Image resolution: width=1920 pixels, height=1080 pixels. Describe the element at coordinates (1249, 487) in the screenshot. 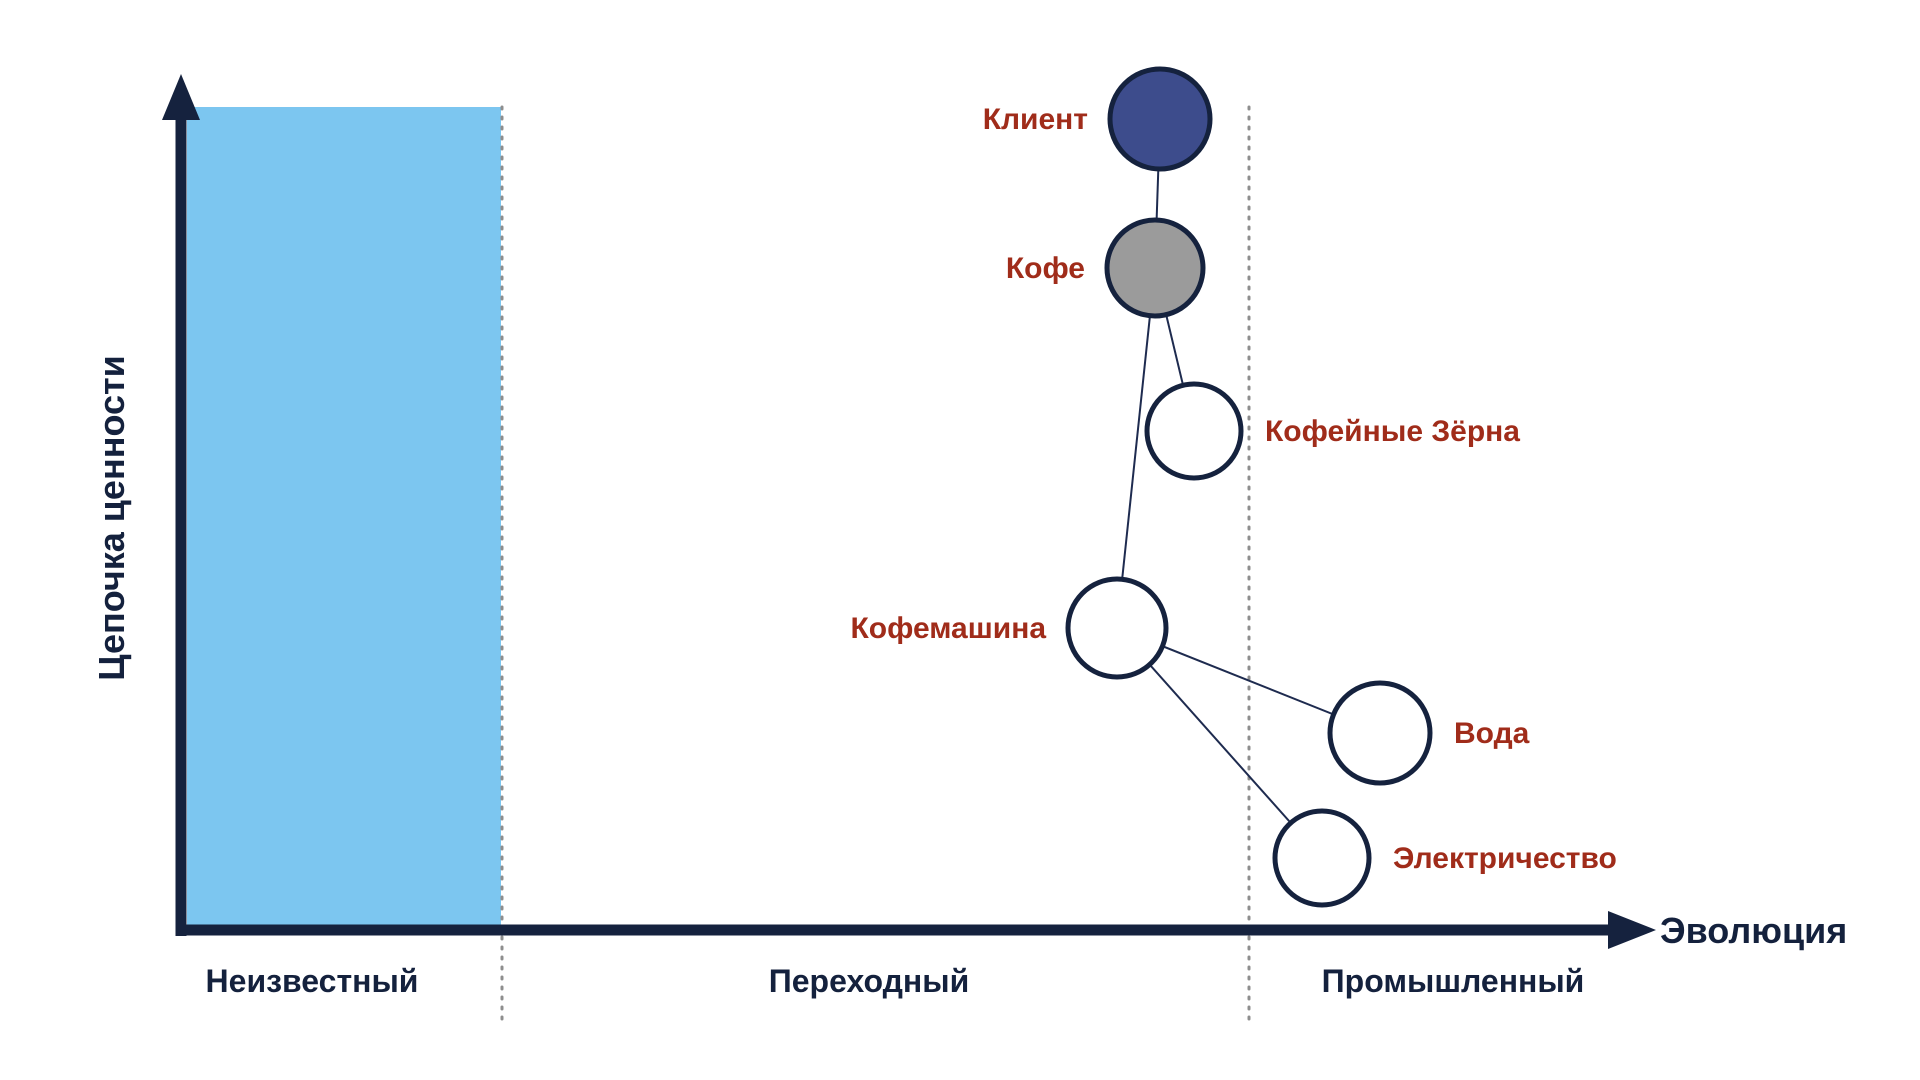

I see `nodes-layer` at that location.